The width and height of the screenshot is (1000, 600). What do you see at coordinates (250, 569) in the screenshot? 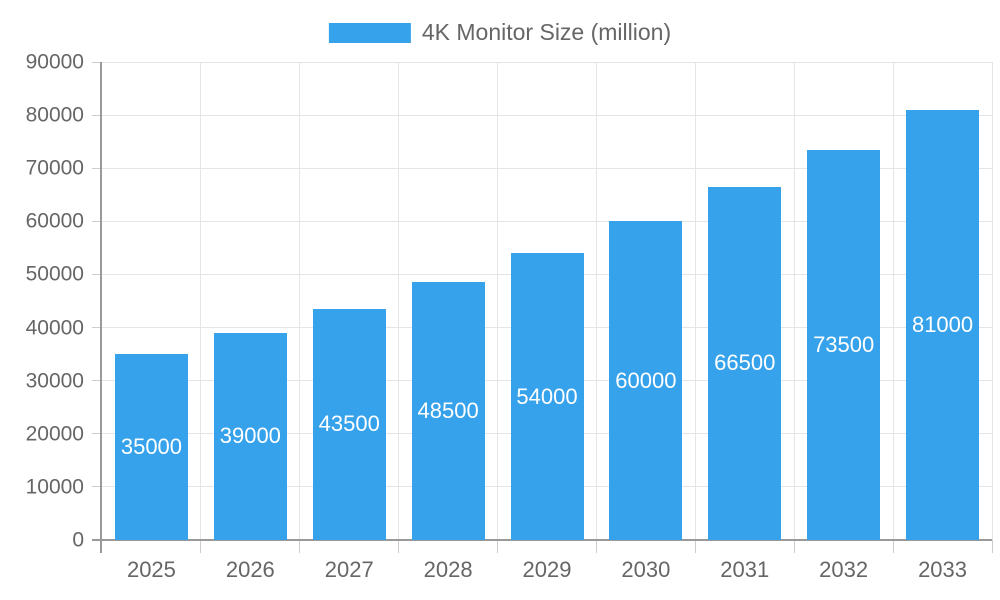
I see `x-axis-tick-label: 2026` at bounding box center [250, 569].